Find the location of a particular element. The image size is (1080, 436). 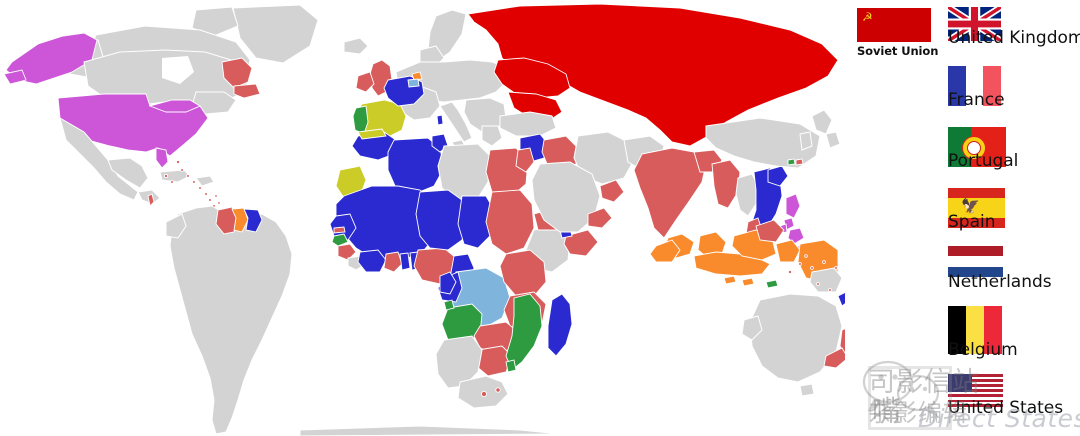

spain-flag: 🦅 is located at coordinates (976, 208).